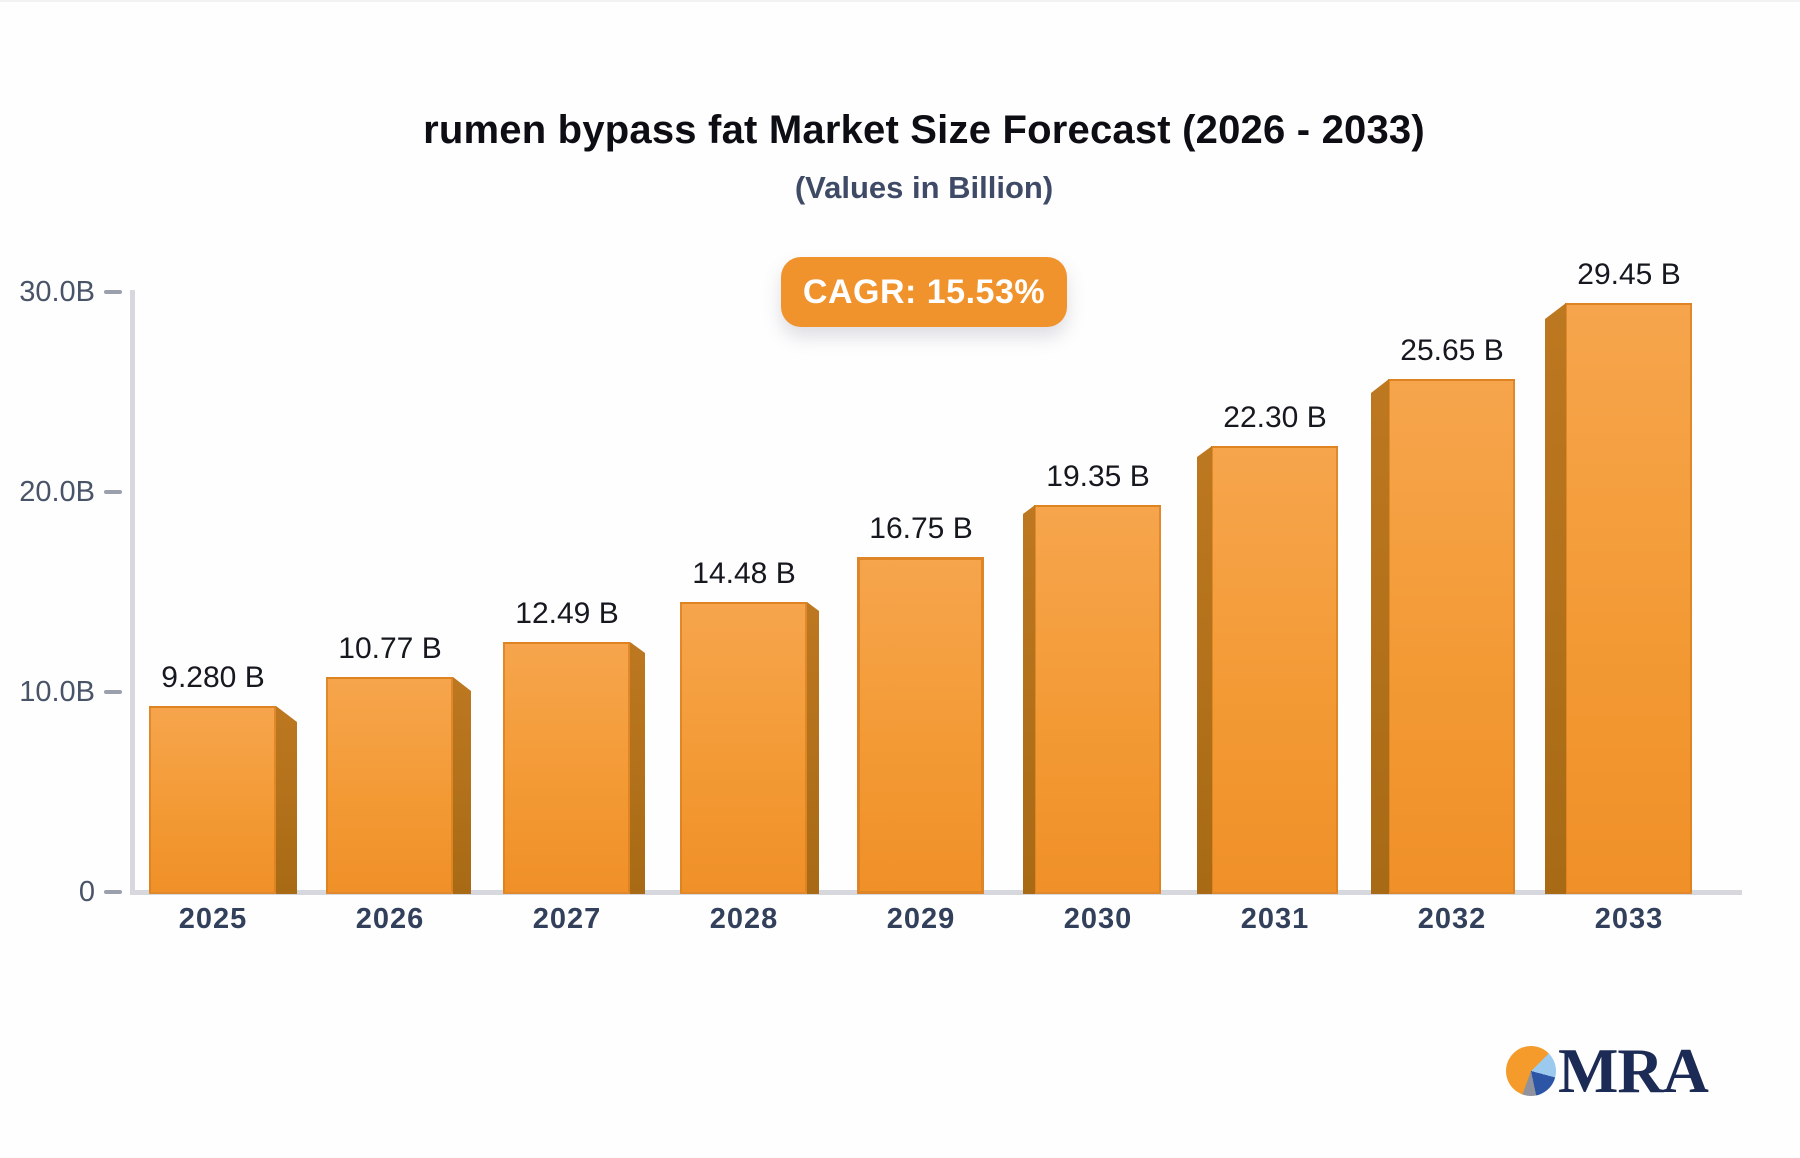 The width and height of the screenshot is (1800, 1158). I want to click on x-axis-label-2033: 2033, so click(1629, 919).